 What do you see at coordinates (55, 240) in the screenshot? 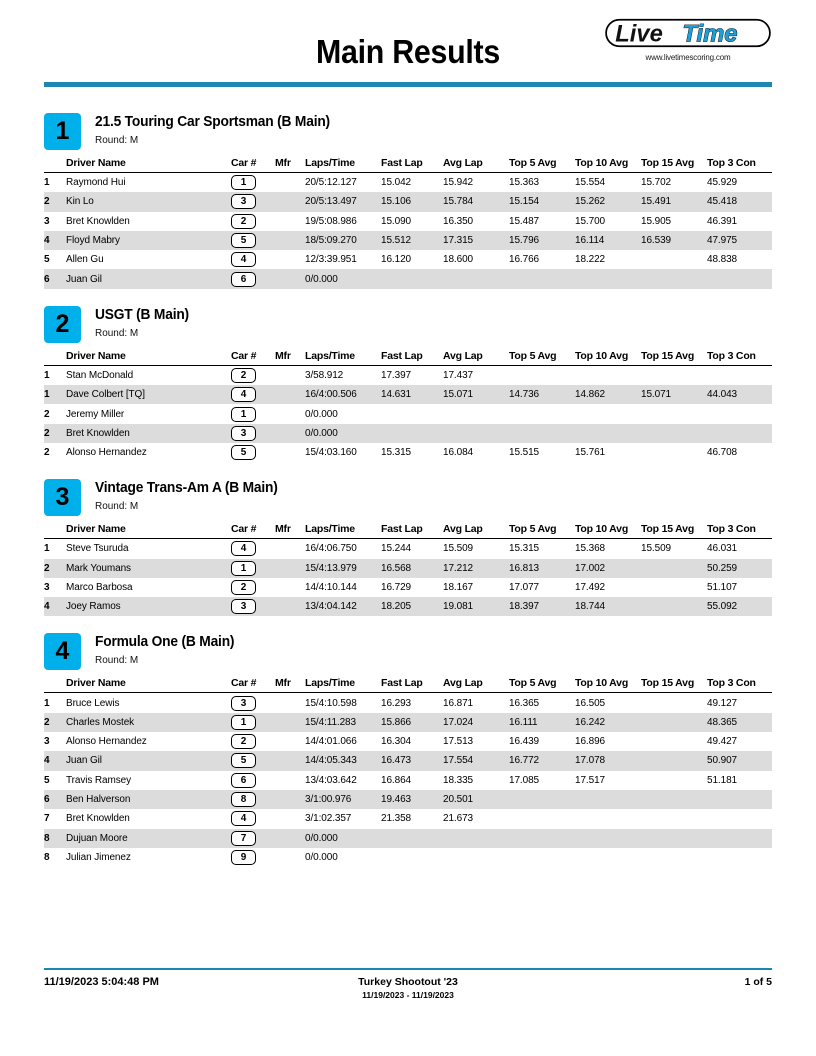
I see `cell-position: 4` at bounding box center [55, 240].